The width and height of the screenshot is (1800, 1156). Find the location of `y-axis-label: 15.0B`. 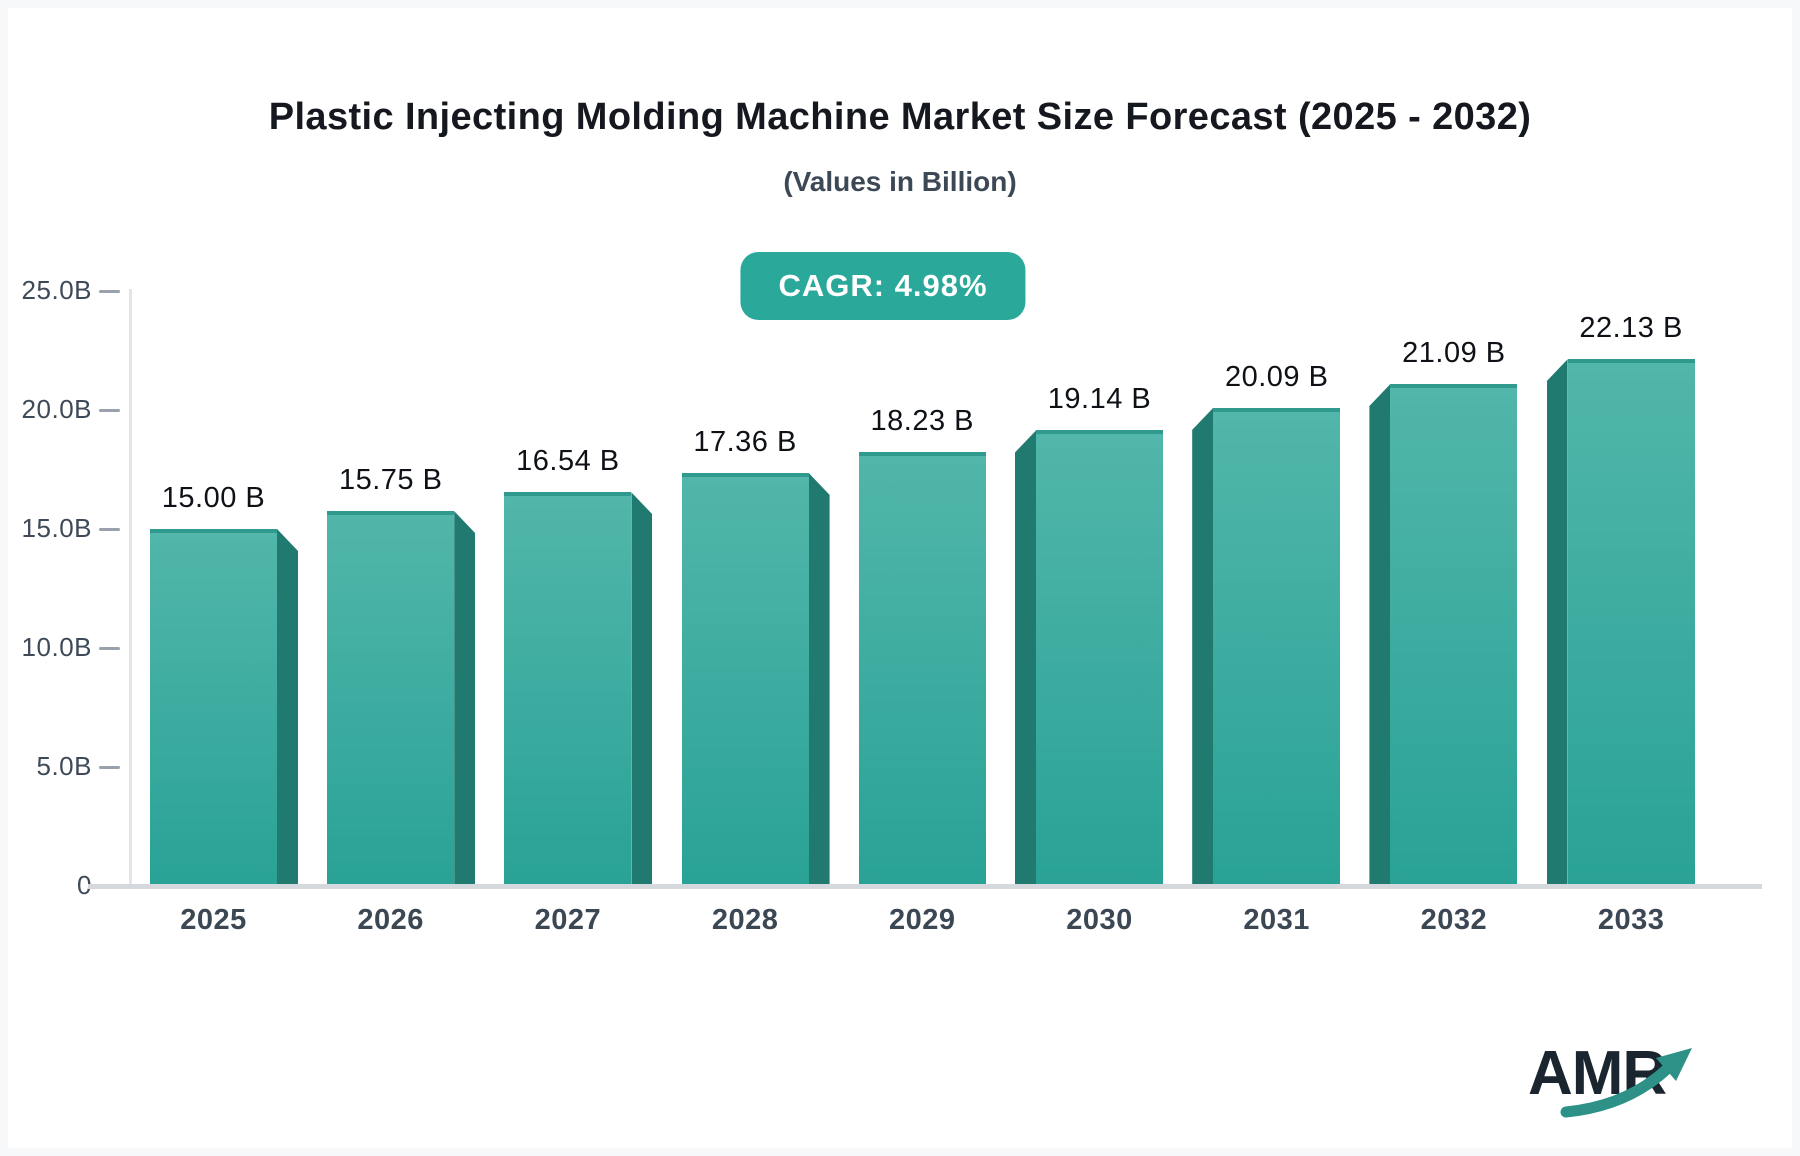

y-axis-label: 15.0B is located at coordinates (56, 528).